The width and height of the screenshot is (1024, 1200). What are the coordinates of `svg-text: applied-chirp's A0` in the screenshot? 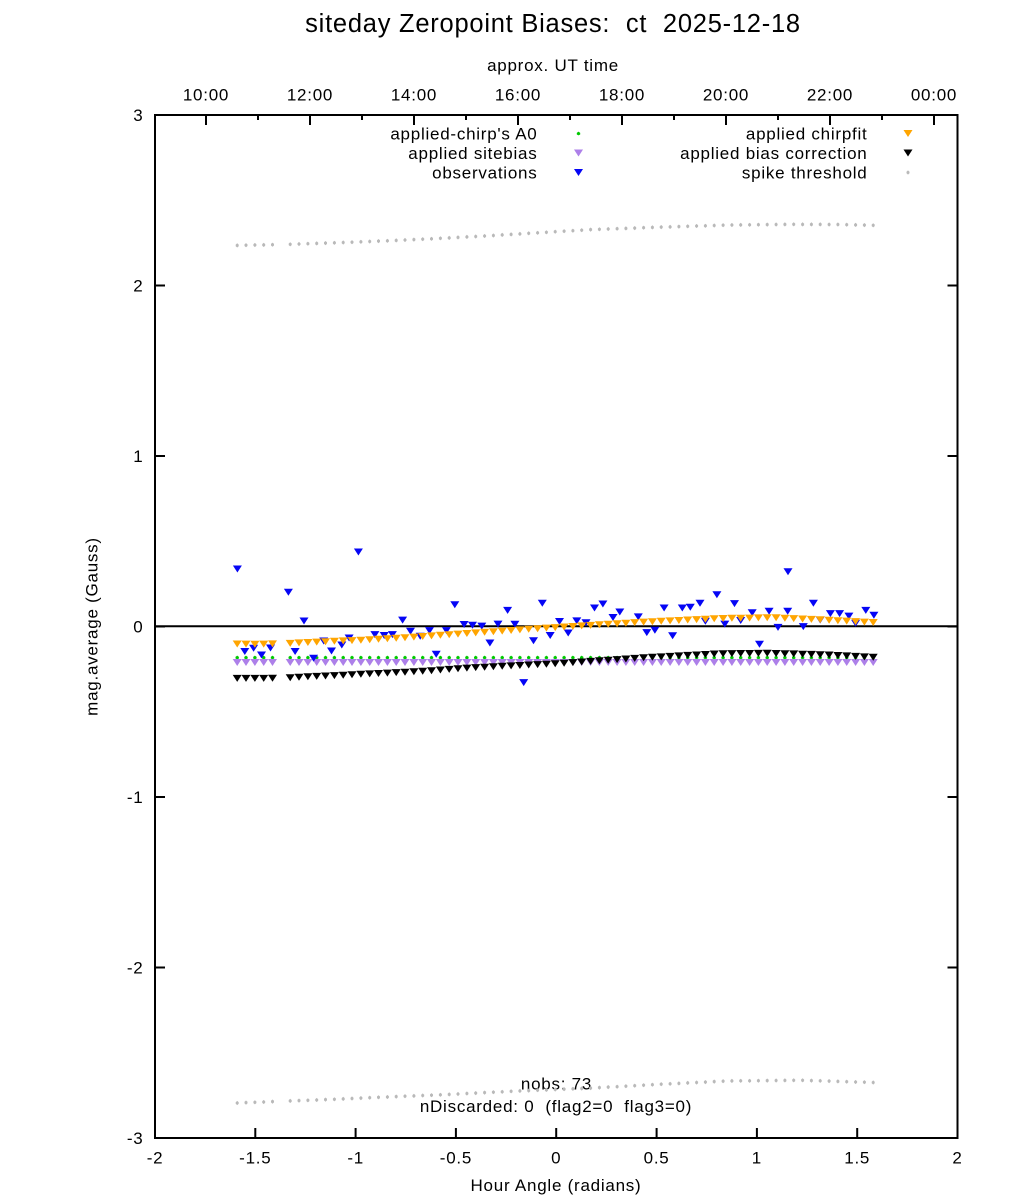 It's located at (463, 134).